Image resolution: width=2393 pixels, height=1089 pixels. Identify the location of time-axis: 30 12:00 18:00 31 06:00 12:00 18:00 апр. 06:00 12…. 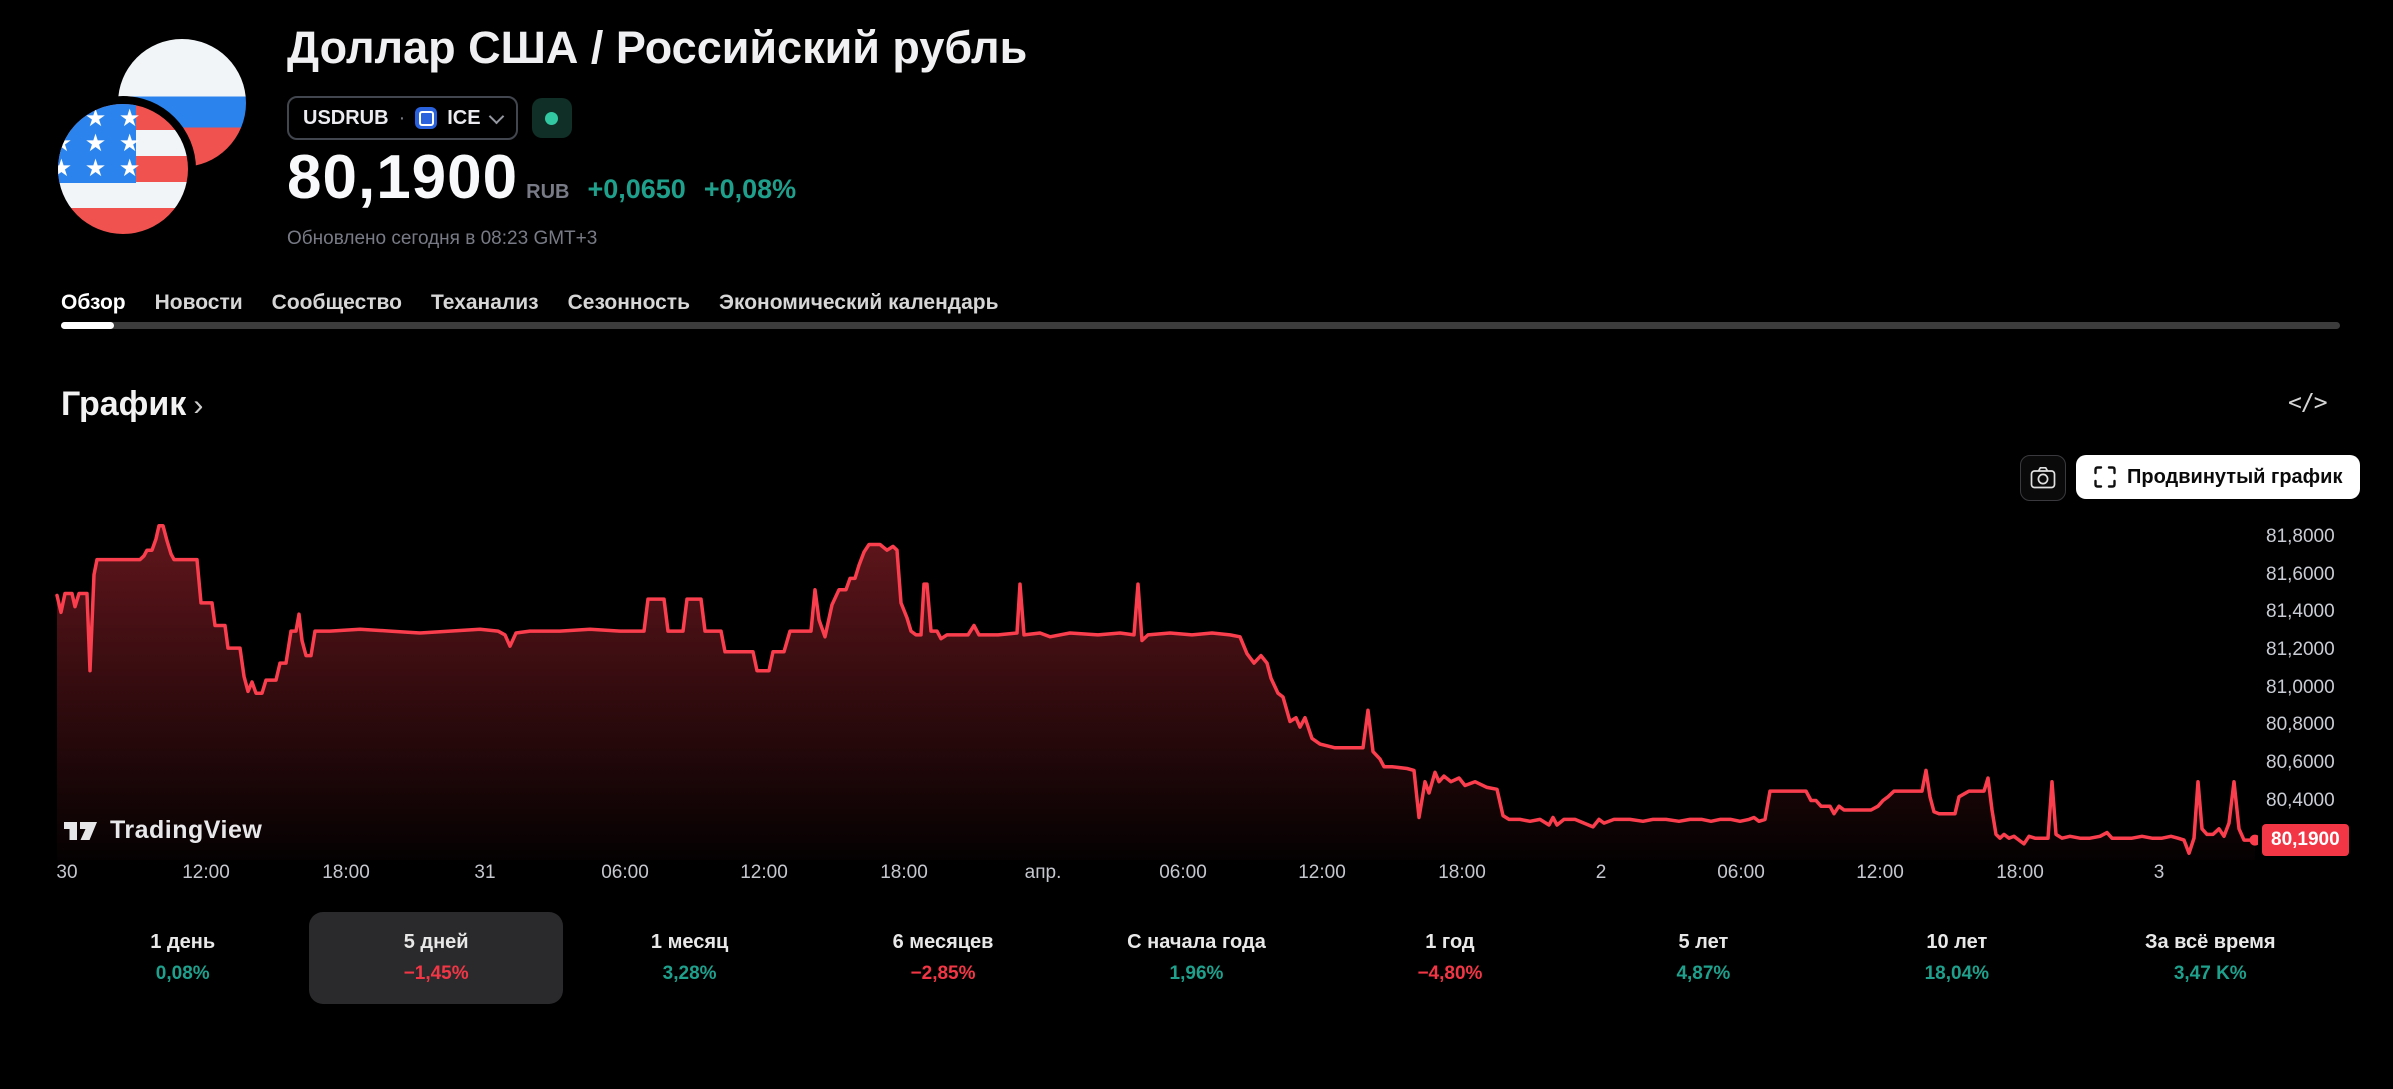
(1149, 875).